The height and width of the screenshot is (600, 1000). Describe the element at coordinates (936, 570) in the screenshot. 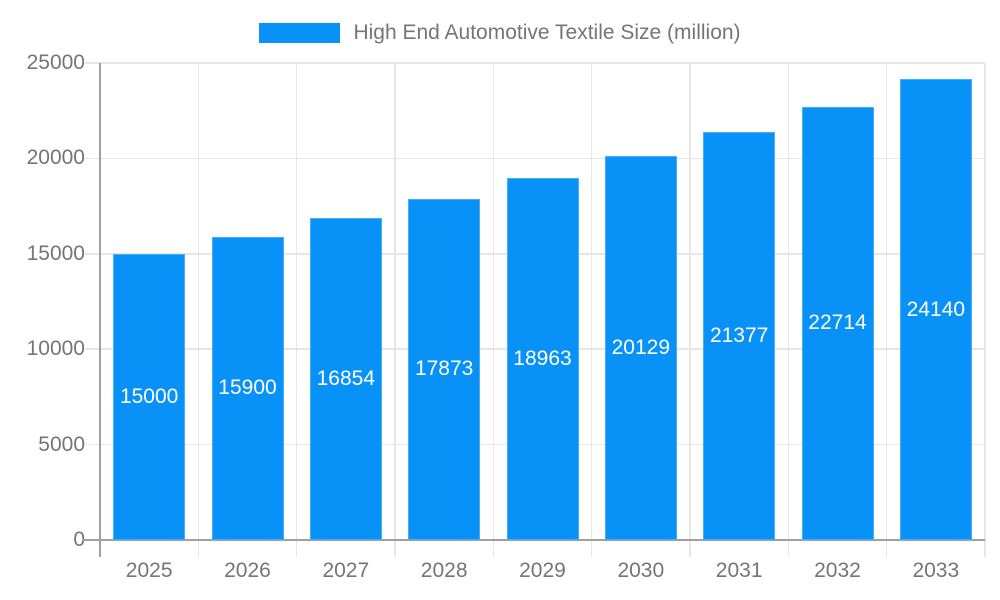

I see `x-axis-tick-label: 2033` at that location.